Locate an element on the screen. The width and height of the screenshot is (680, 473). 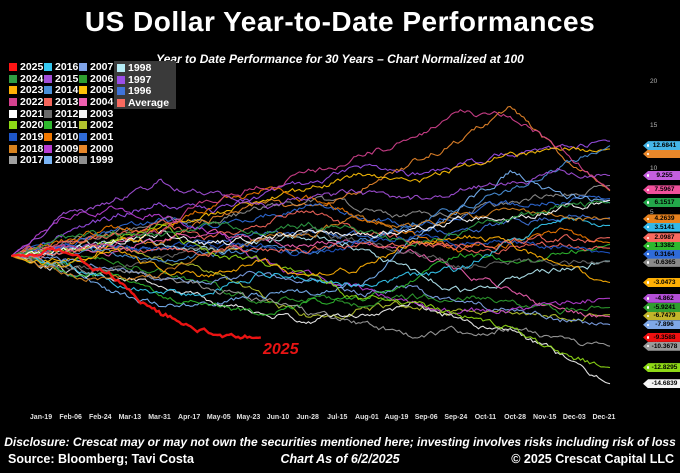
legend-label: 2004 is located at coordinates (102, 101).